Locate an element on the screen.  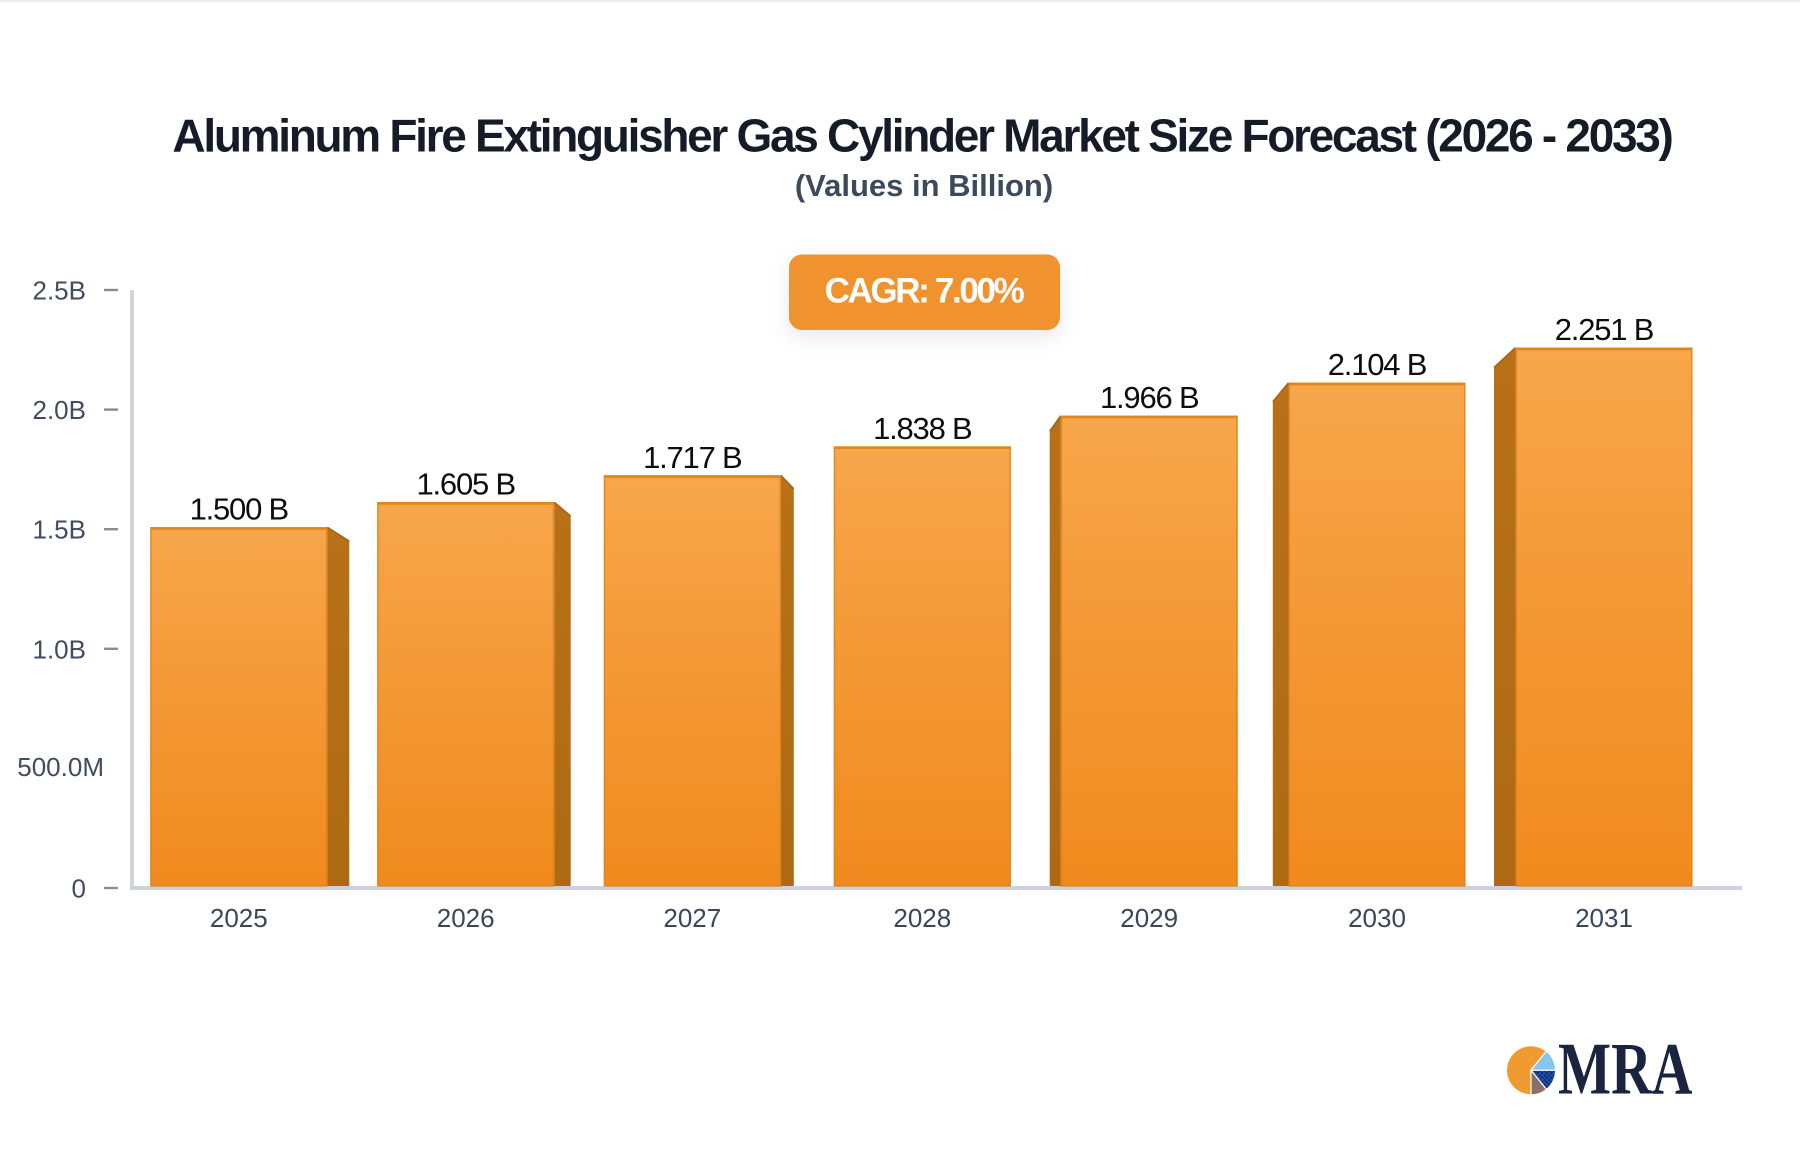
svg-text: 1.717 B is located at coordinates (692, 457).